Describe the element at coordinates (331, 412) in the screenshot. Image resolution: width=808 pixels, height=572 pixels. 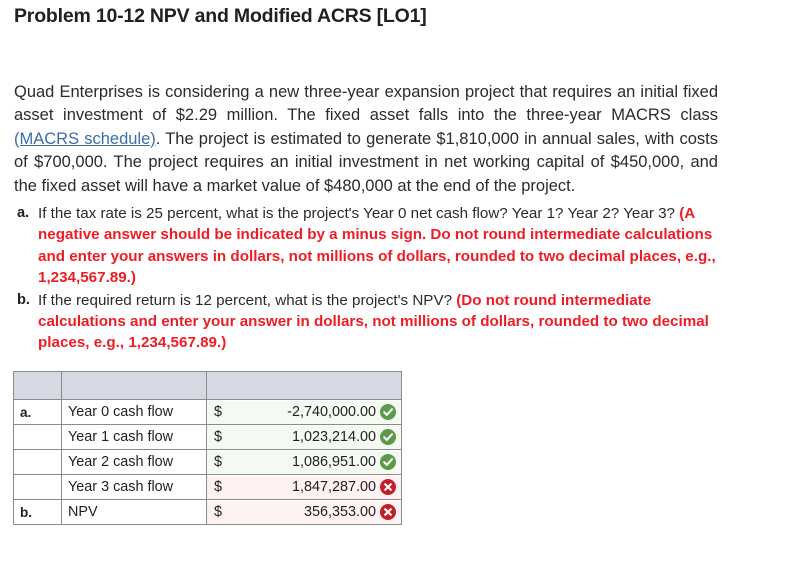
I see `row-amount: -2,740,000.00` at that location.